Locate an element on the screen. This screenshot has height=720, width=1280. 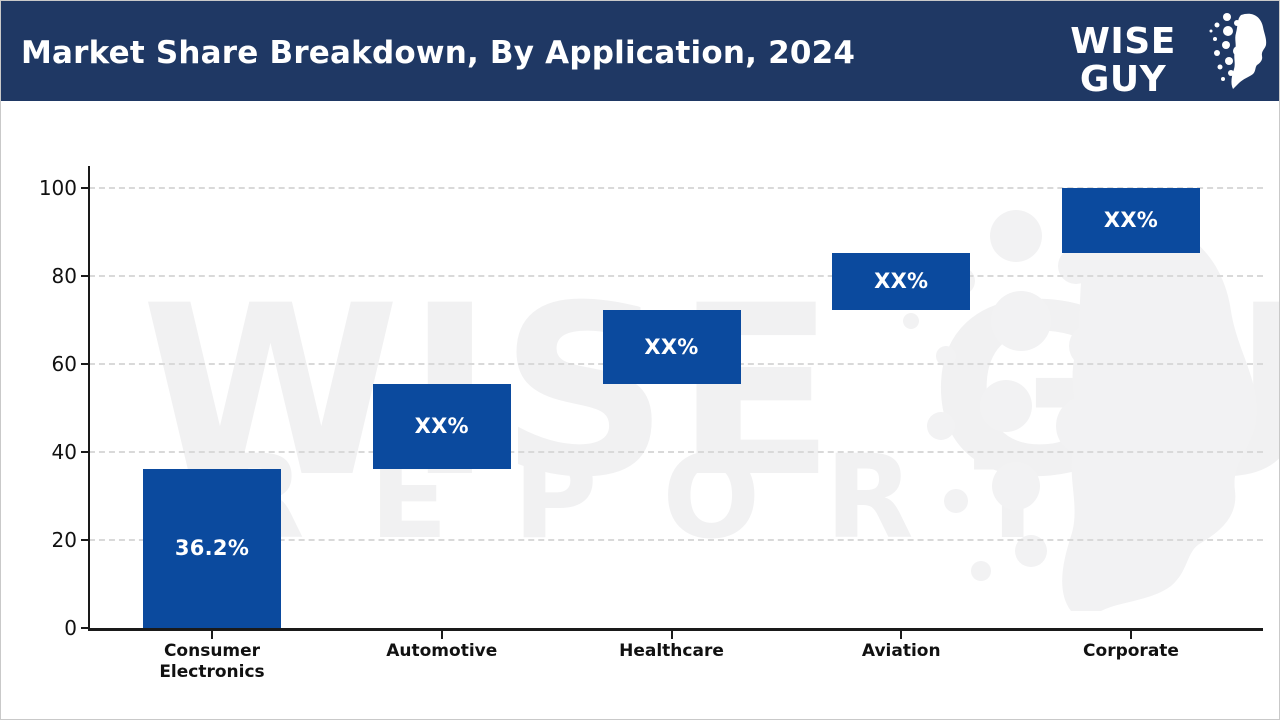
category-label: Healthcare is located at coordinates (672, 651).